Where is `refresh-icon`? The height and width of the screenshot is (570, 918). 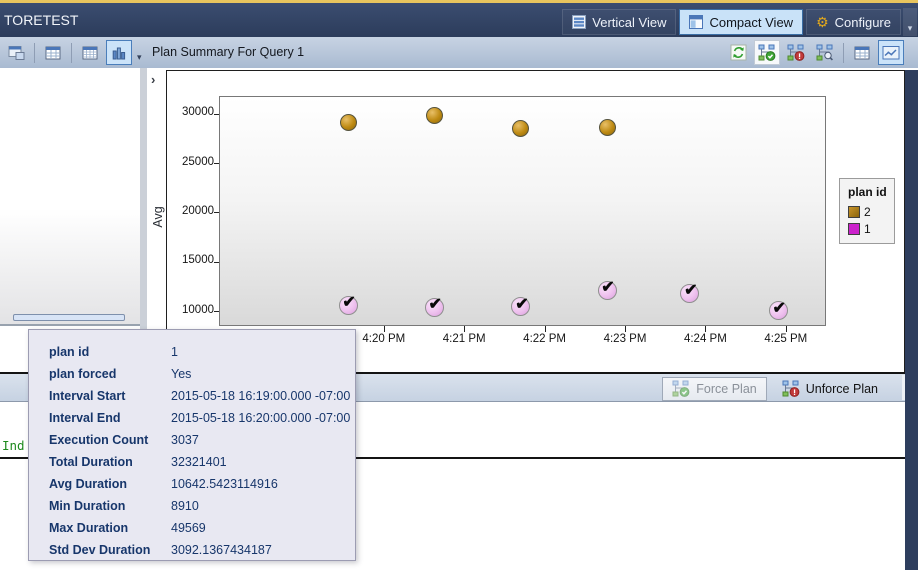
refresh-icon is located at coordinates (738, 52).